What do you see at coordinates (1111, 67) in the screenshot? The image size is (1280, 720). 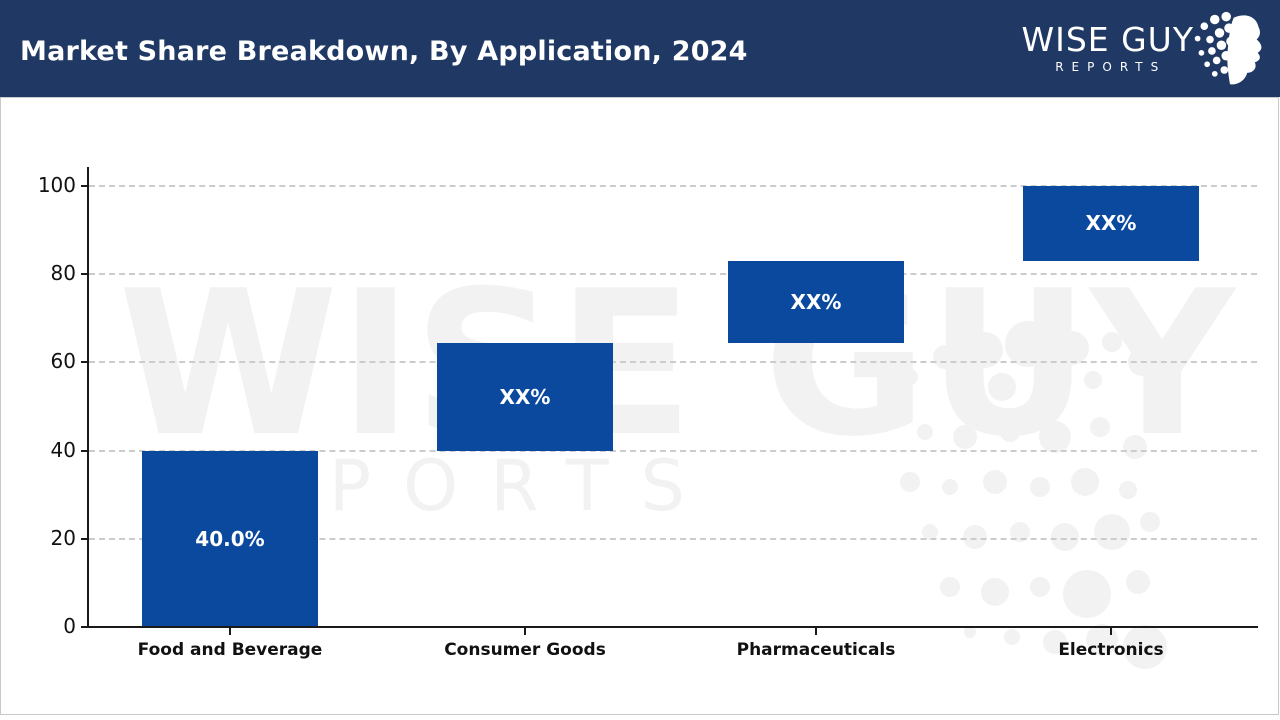 I see `logo-reports-text: REPORTS` at bounding box center [1111, 67].